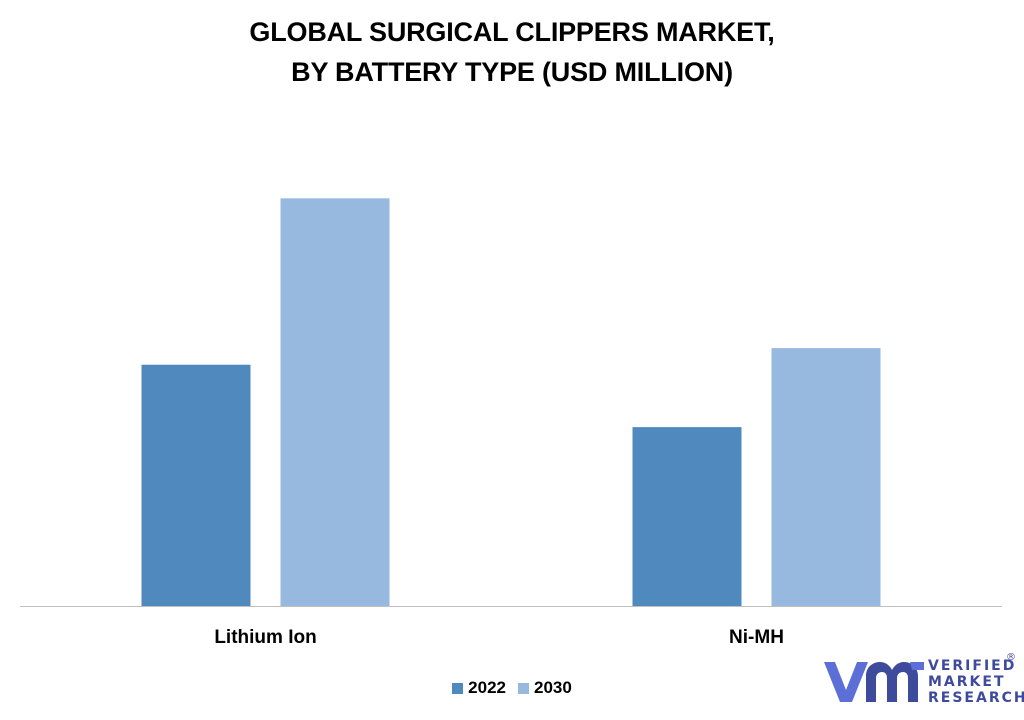 The height and width of the screenshot is (720, 1024). I want to click on legend-swatch-2030, so click(523, 688).